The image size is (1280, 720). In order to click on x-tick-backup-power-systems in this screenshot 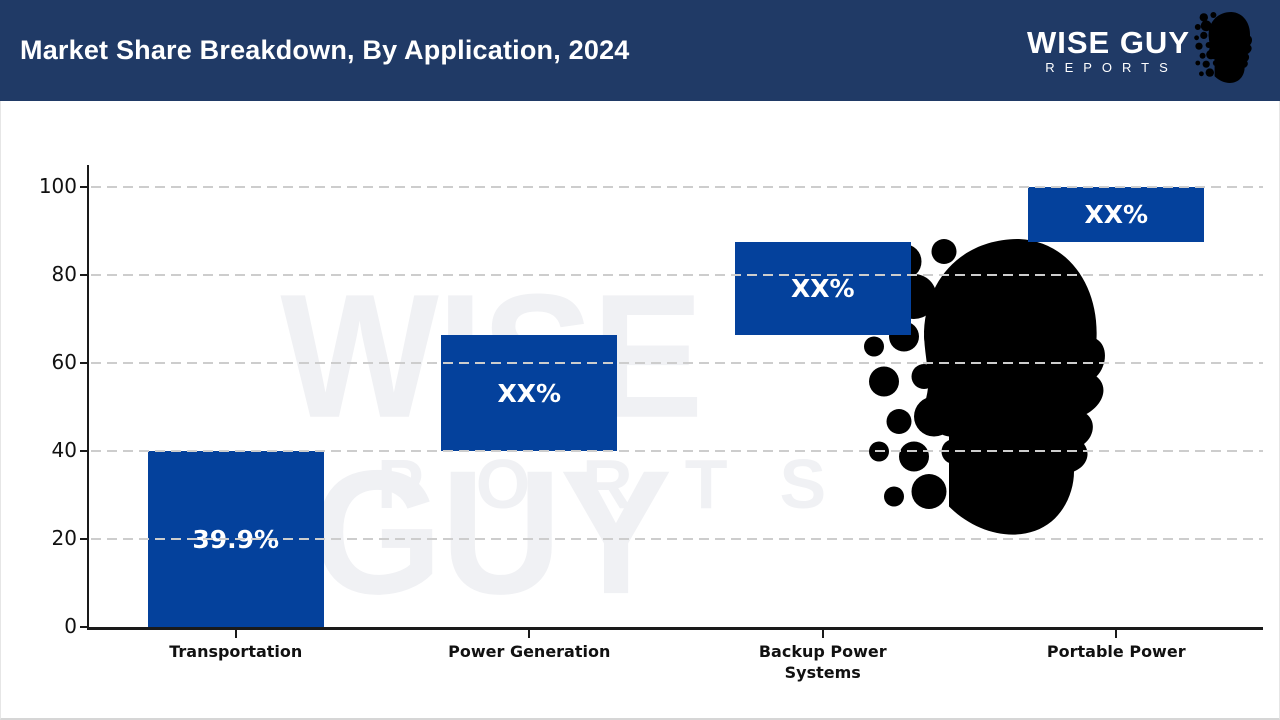, I will do `click(822, 634)`.